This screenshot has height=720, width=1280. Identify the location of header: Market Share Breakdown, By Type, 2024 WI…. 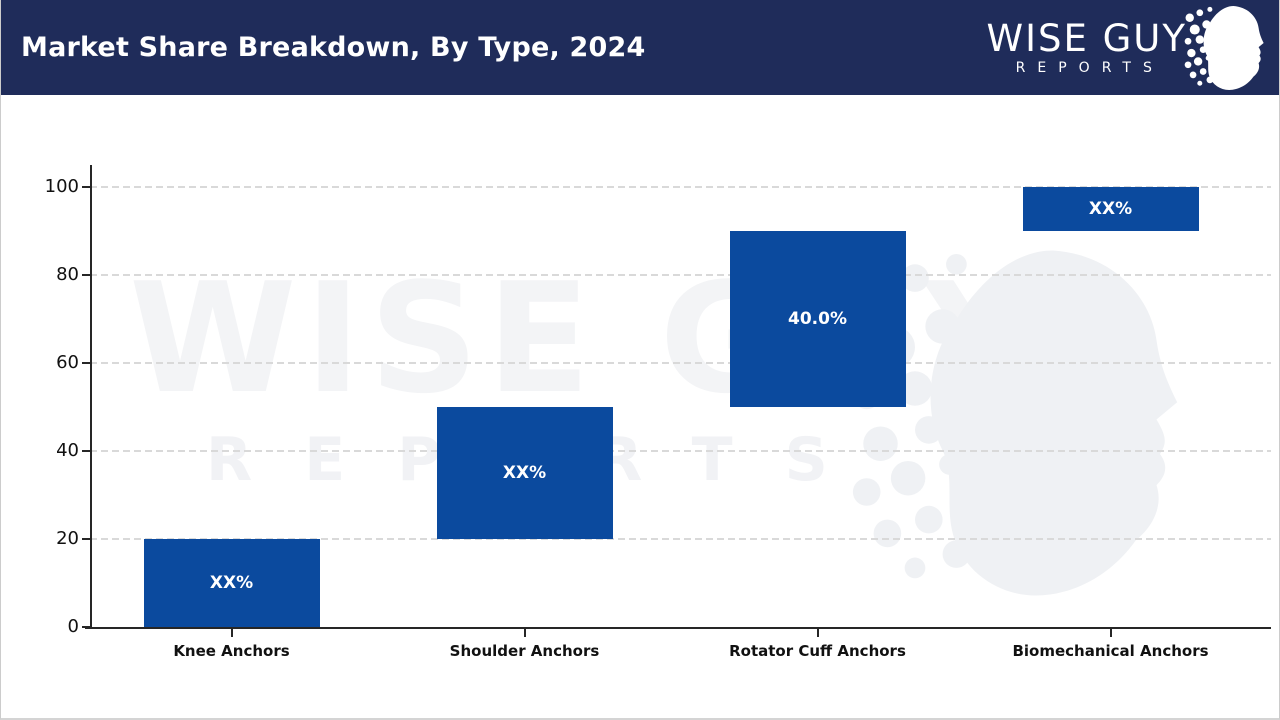
(640, 47).